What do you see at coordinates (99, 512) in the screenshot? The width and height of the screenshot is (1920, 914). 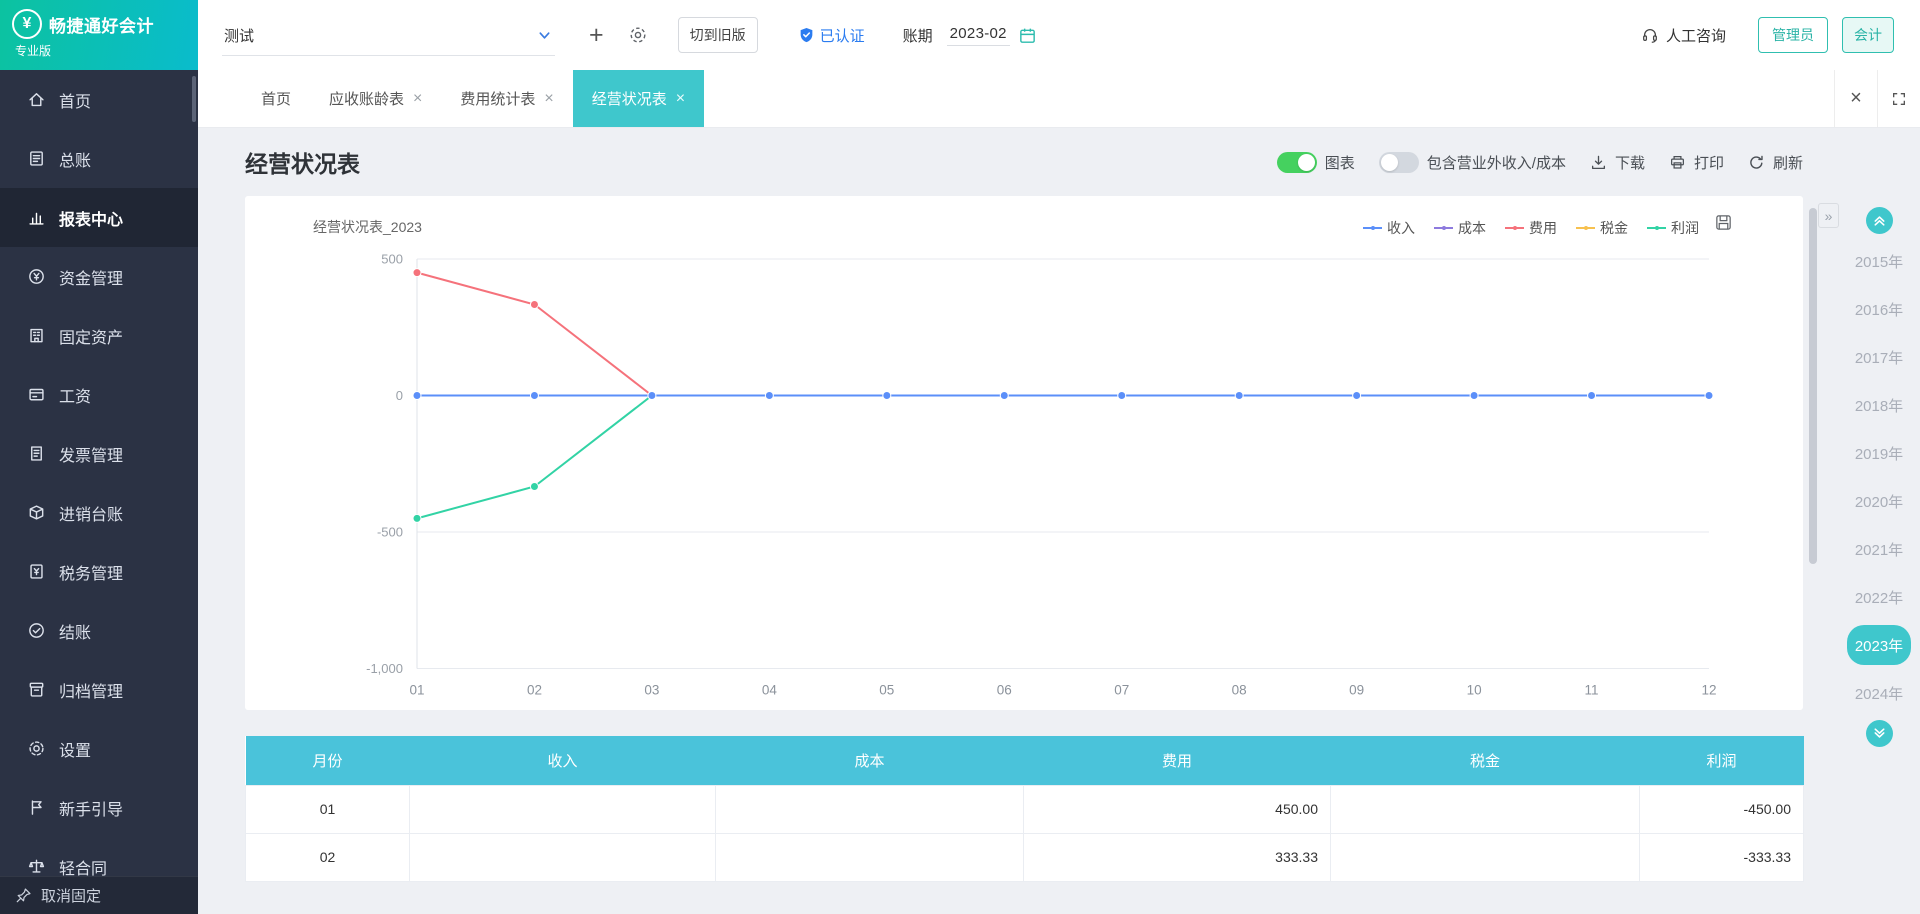 I see `sidebar-item-7: 进销台账` at bounding box center [99, 512].